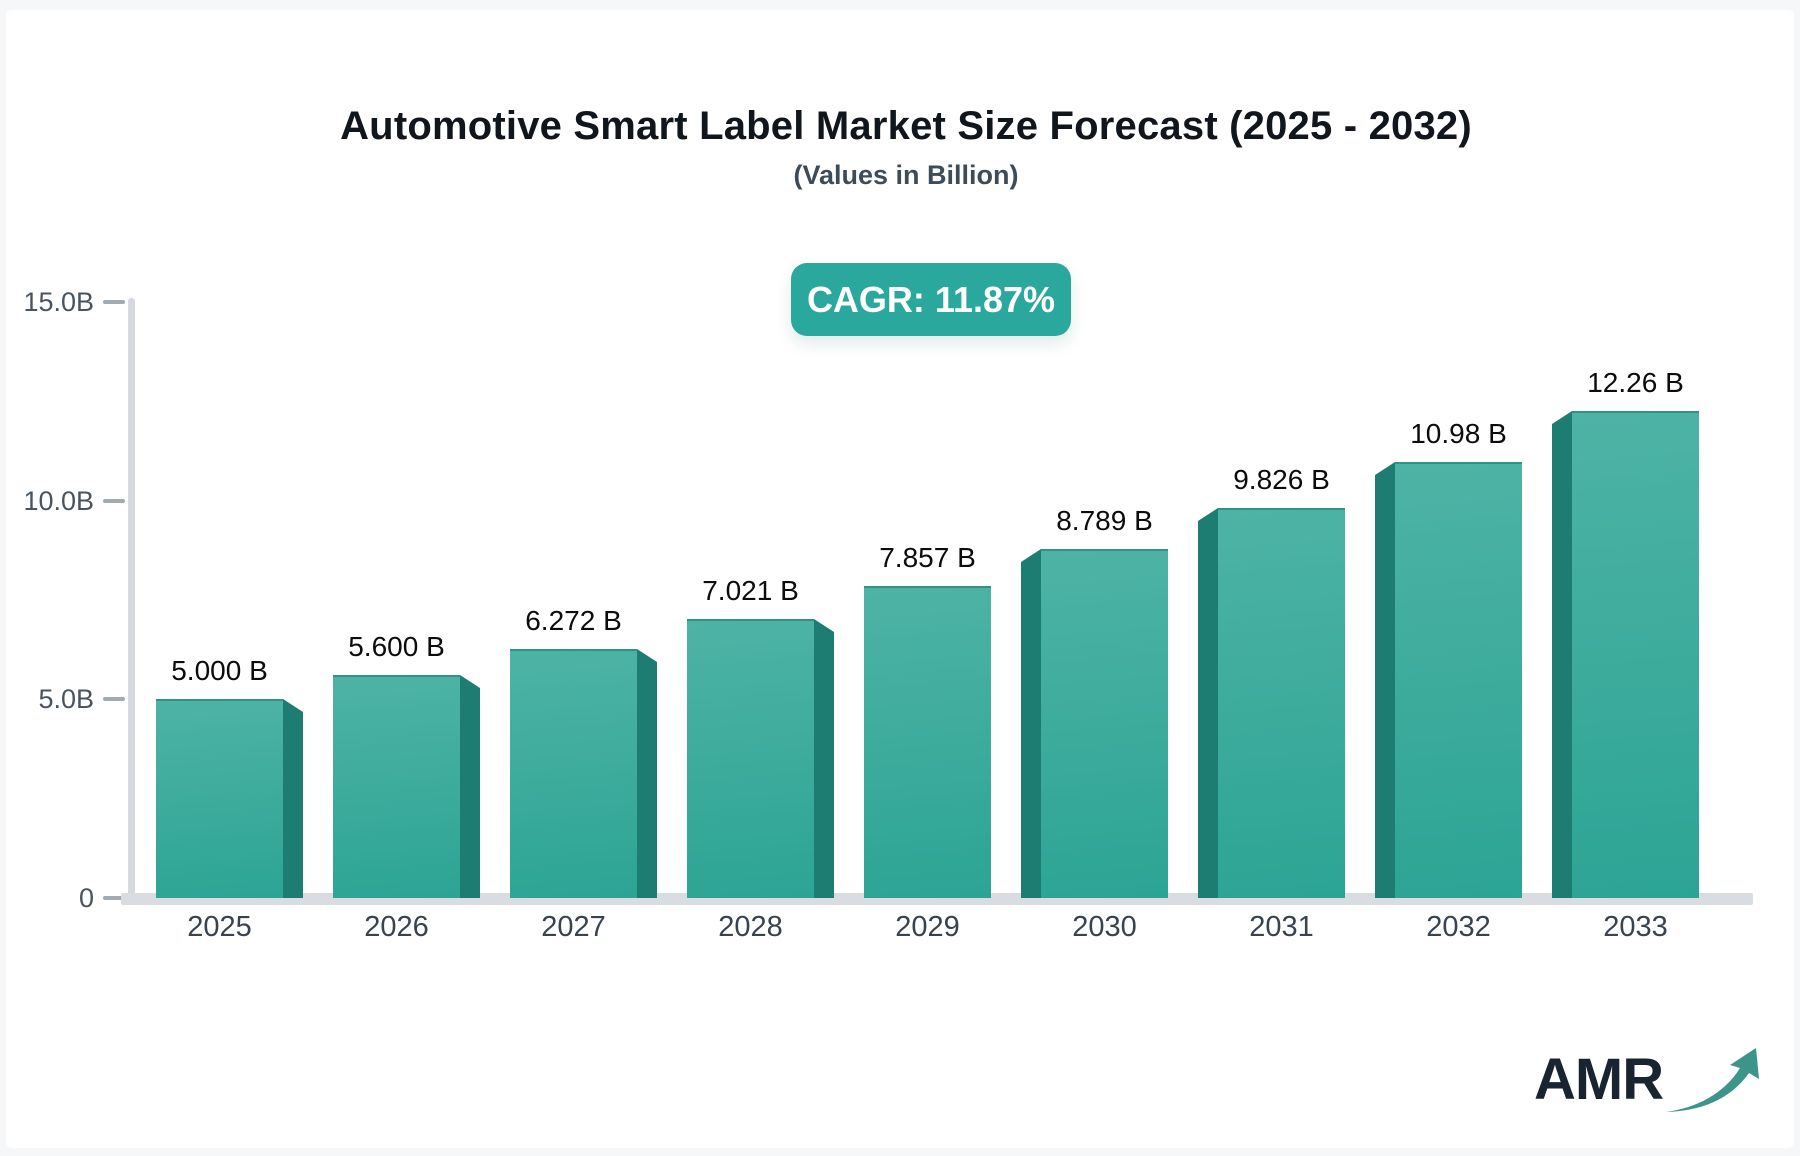  I want to click on bar-value-label: 9.826 B, so click(1281, 479).